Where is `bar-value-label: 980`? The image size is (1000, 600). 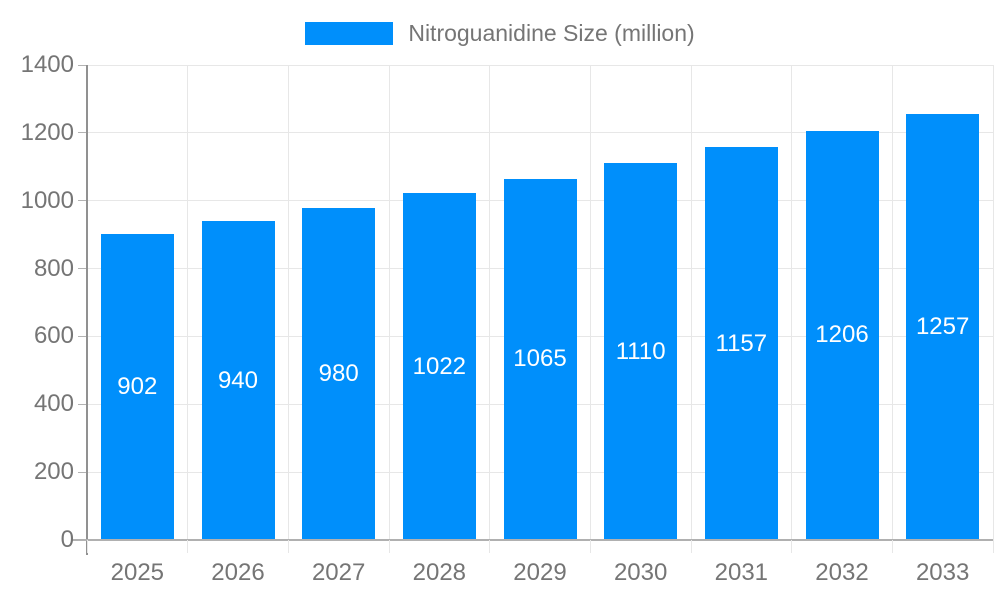 bar-value-label: 980 is located at coordinates (338, 373).